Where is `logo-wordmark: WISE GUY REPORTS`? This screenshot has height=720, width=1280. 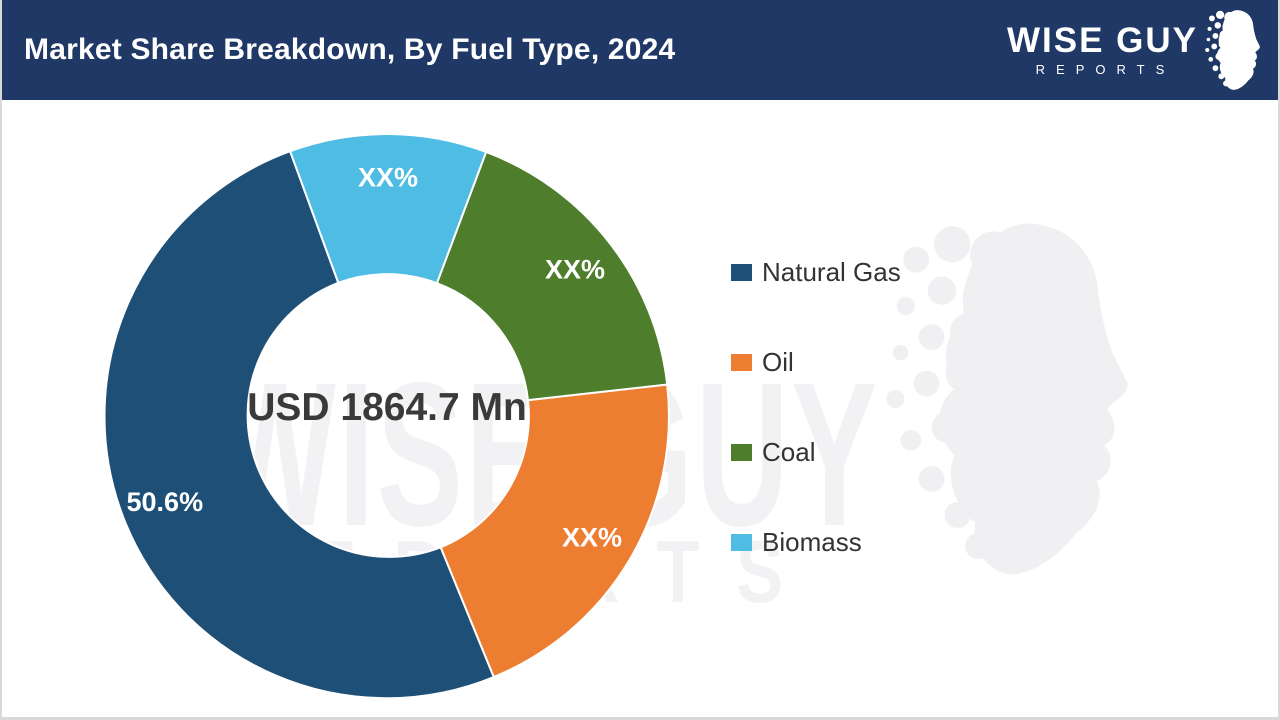
logo-wordmark: WISE GUY REPORTS is located at coordinates (1102, 50).